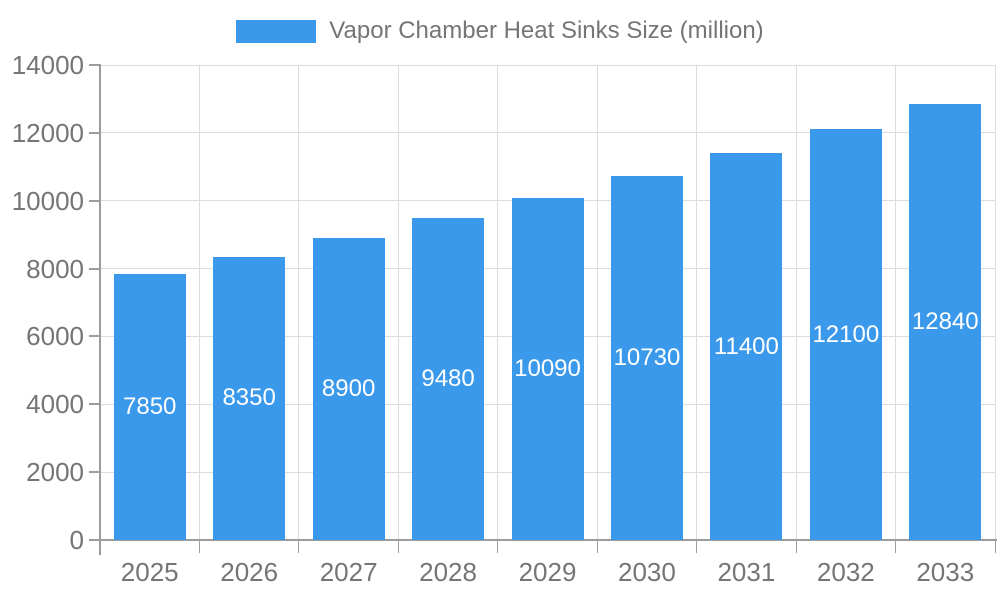 The width and height of the screenshot is (1000, 600). Describe the element at coordinates (746, 572) in the screenshot. I see `x-tick-label: 2031` at that location.